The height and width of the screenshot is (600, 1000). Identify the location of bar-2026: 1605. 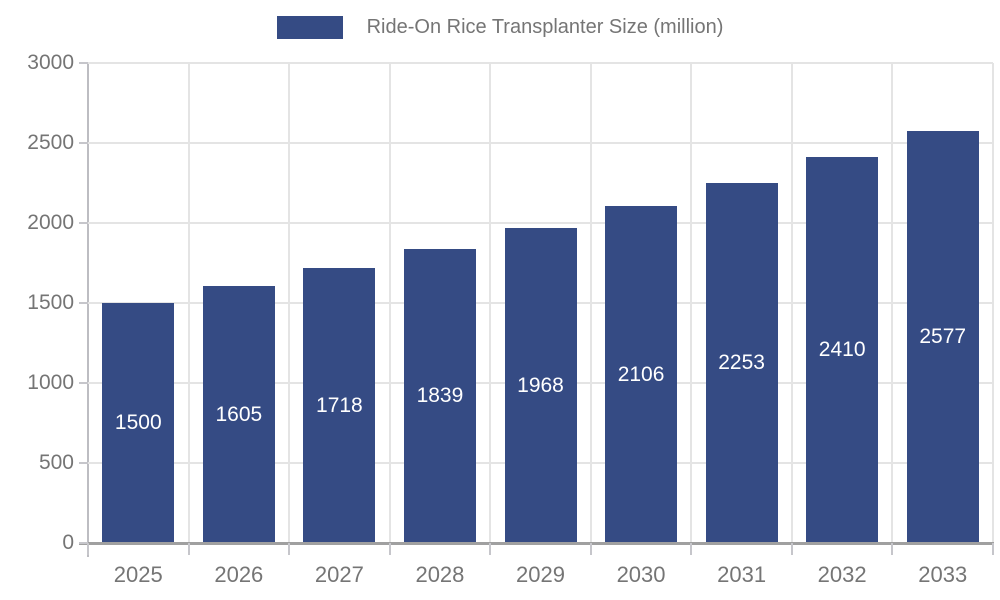
(238, 414).